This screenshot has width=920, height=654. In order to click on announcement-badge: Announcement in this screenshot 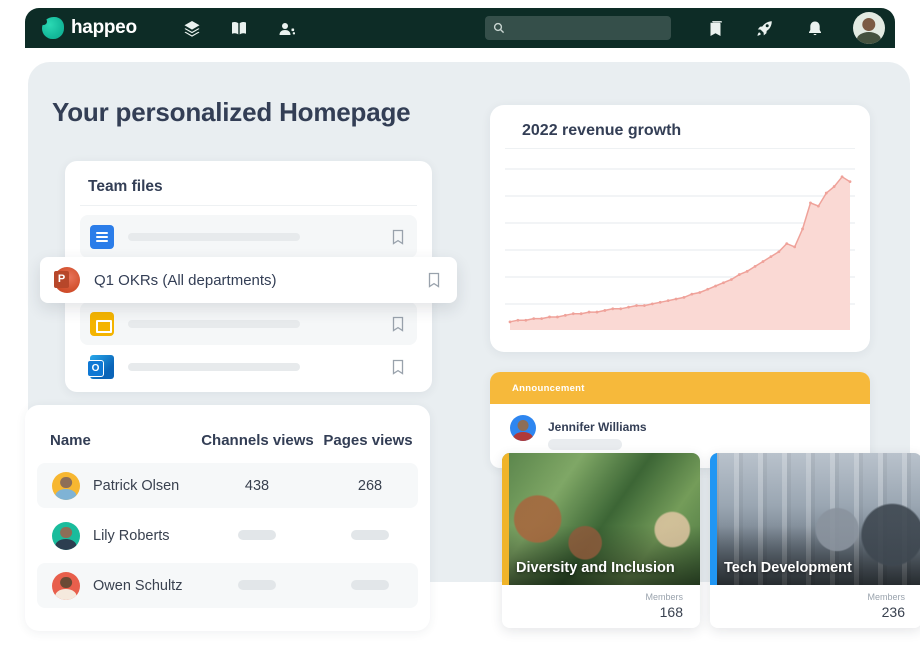, I will do `click(548, 388)`.